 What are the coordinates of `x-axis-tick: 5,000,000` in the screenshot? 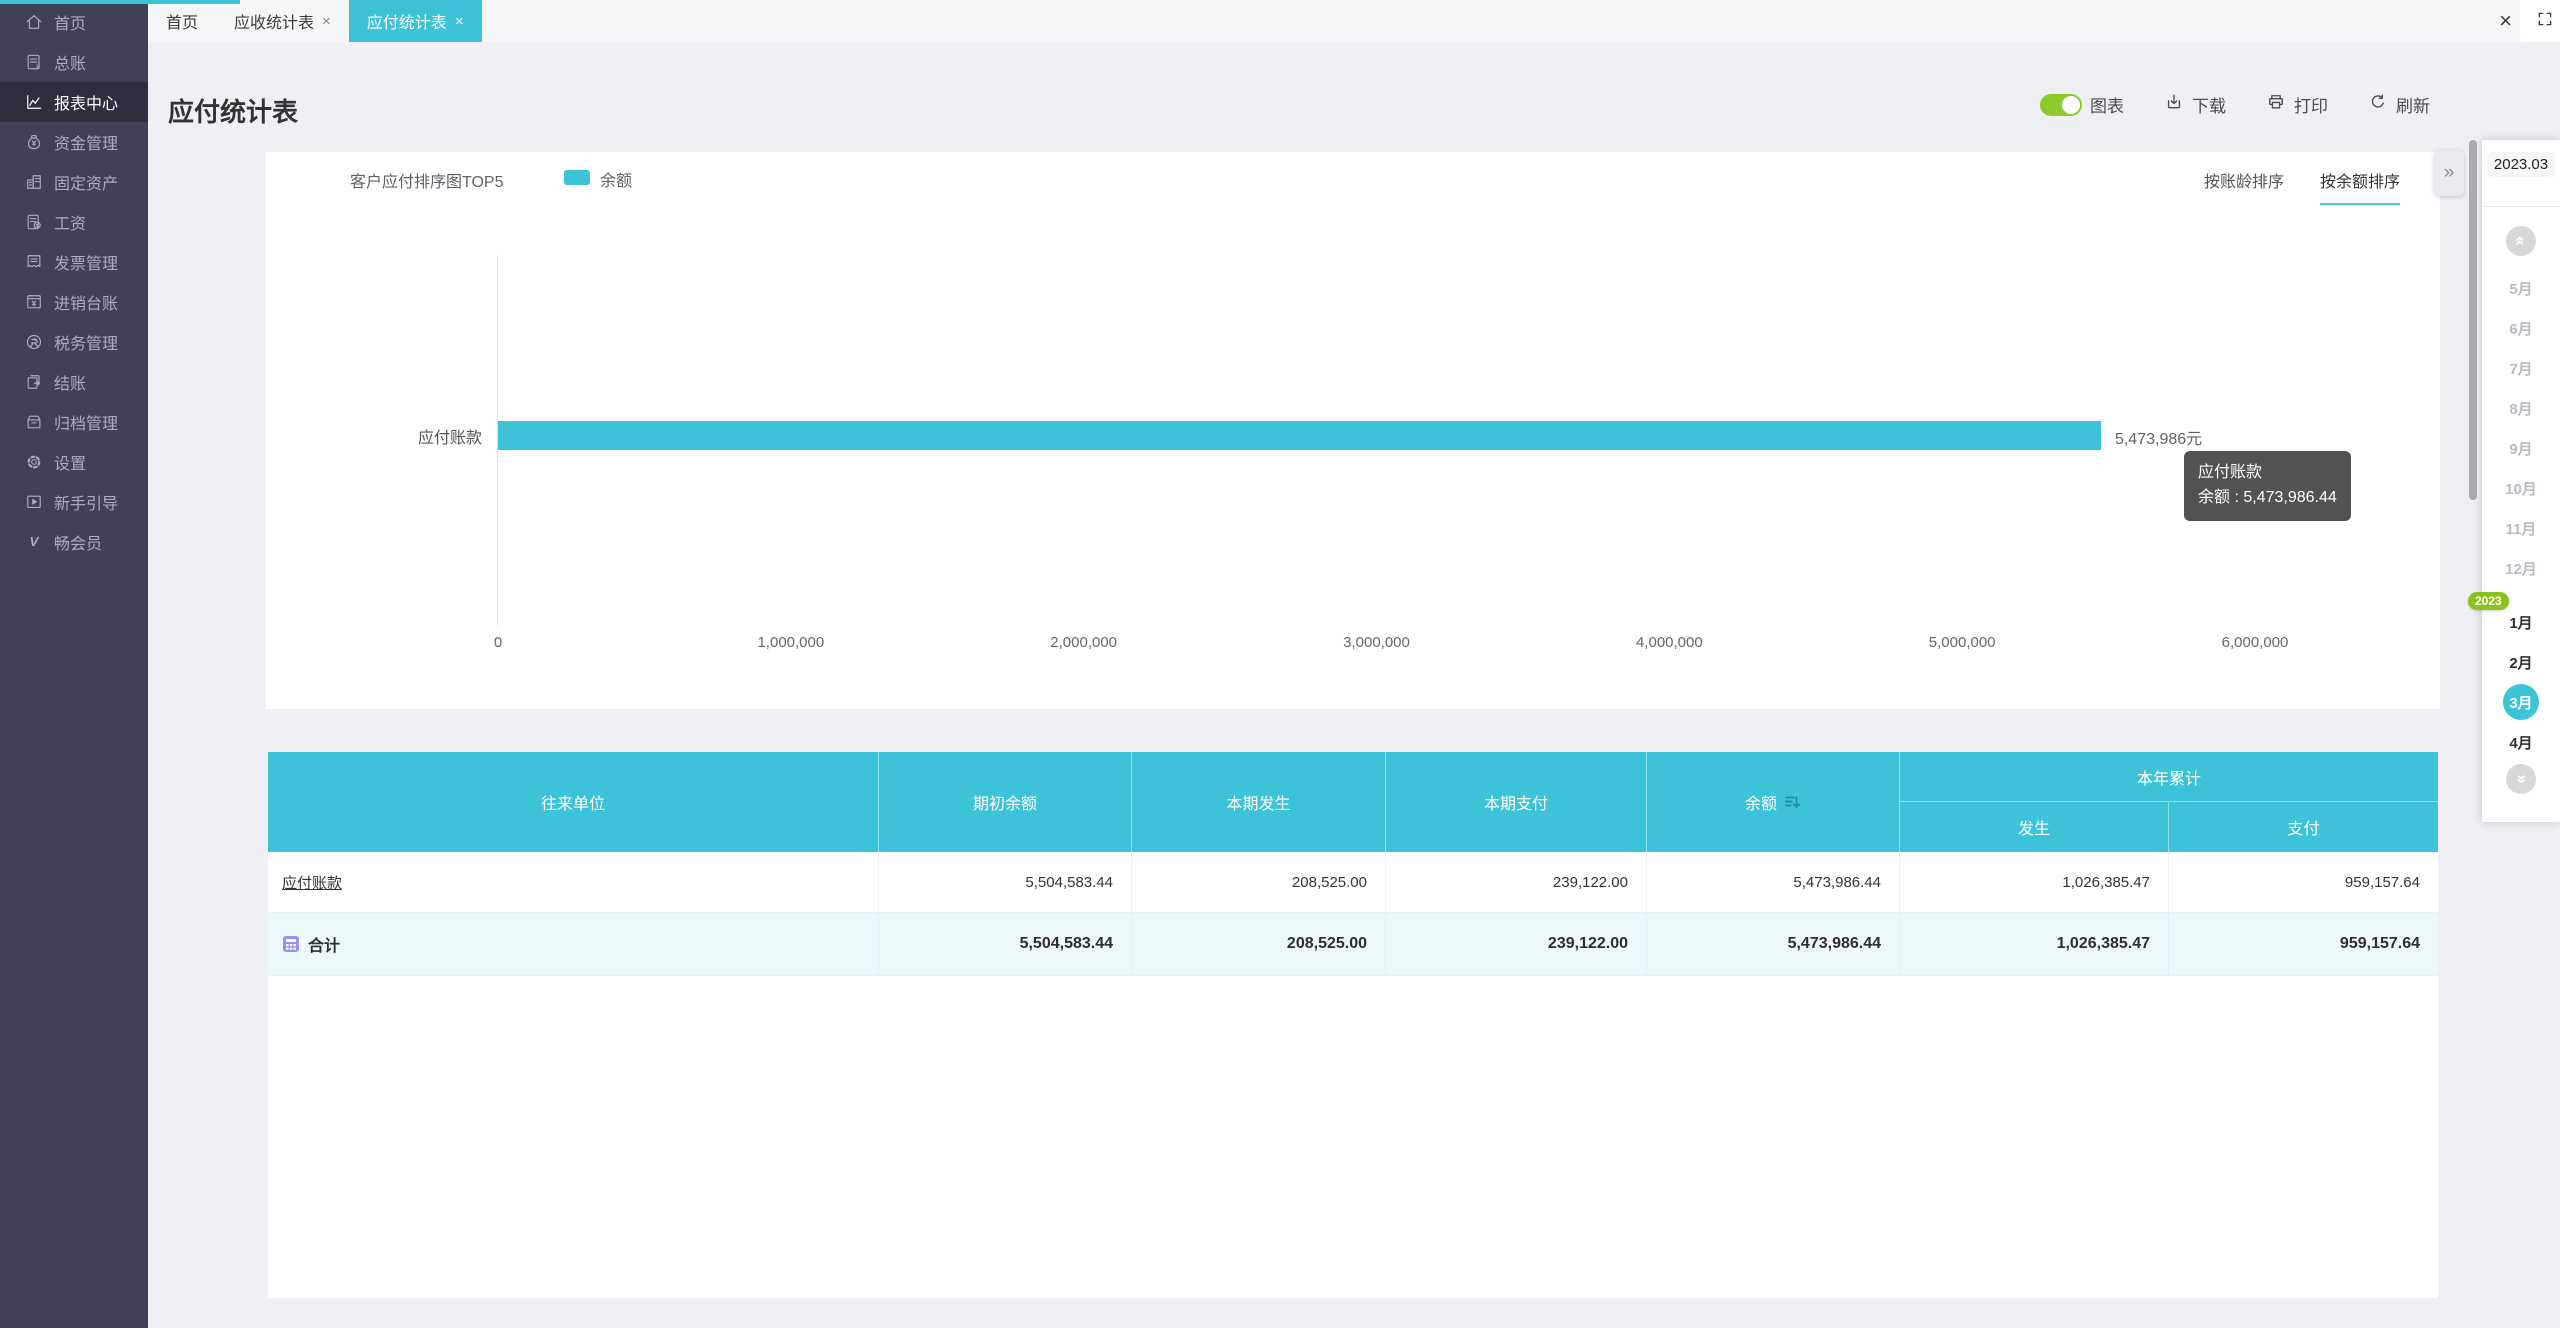 It's located at (1962, 642).